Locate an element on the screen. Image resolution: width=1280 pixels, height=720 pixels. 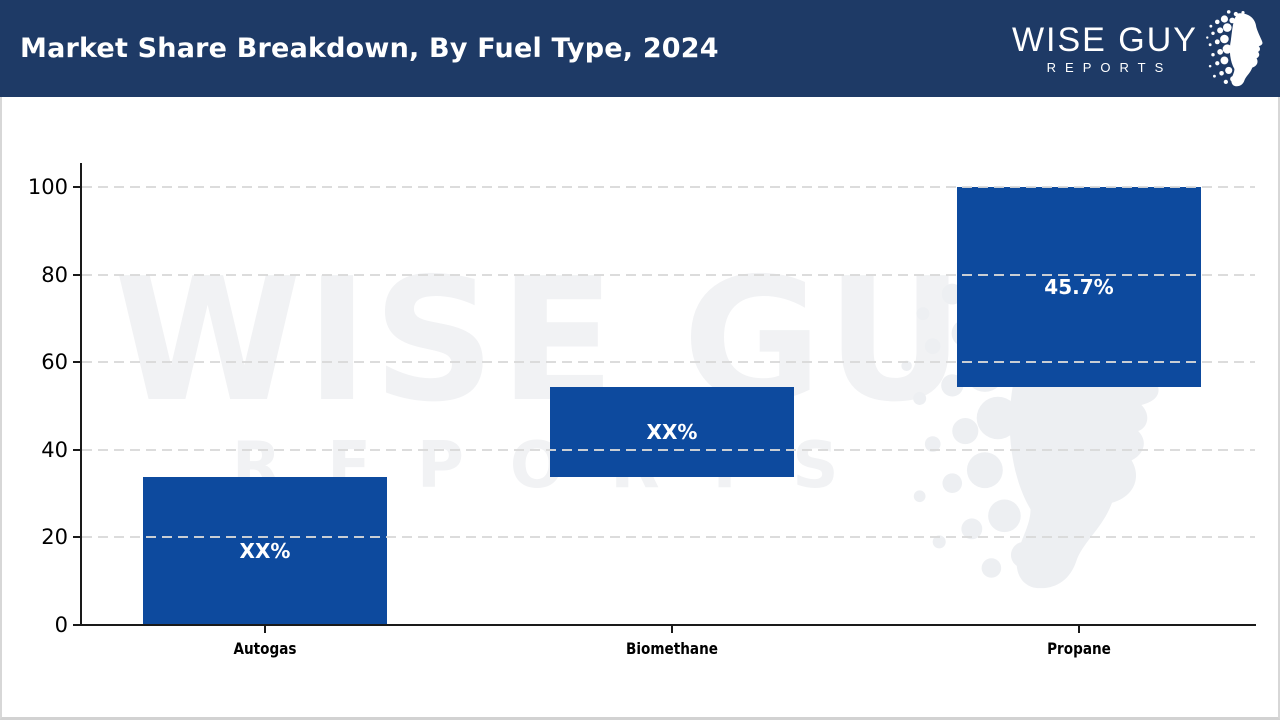
wise-guy-logo: WISE GUY REPORTS is located at coordinates (1139, 49).